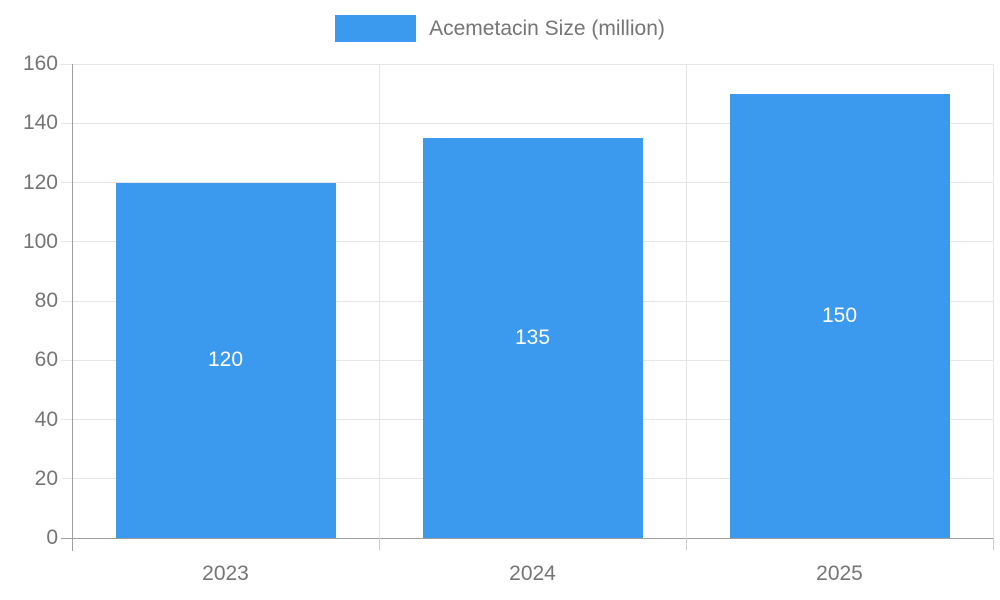  I want to click on bar-2024, so click(532, 338).